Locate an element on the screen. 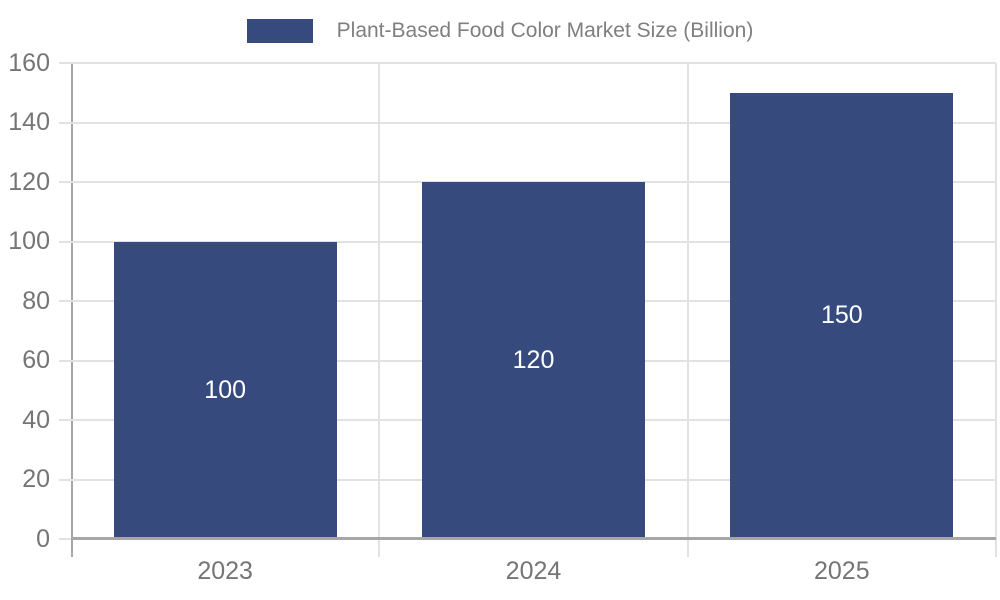 Image resolution: width=1000 pixels, height=600 pixels. y-tick-label: 80 is located at coordinates (36, 300).